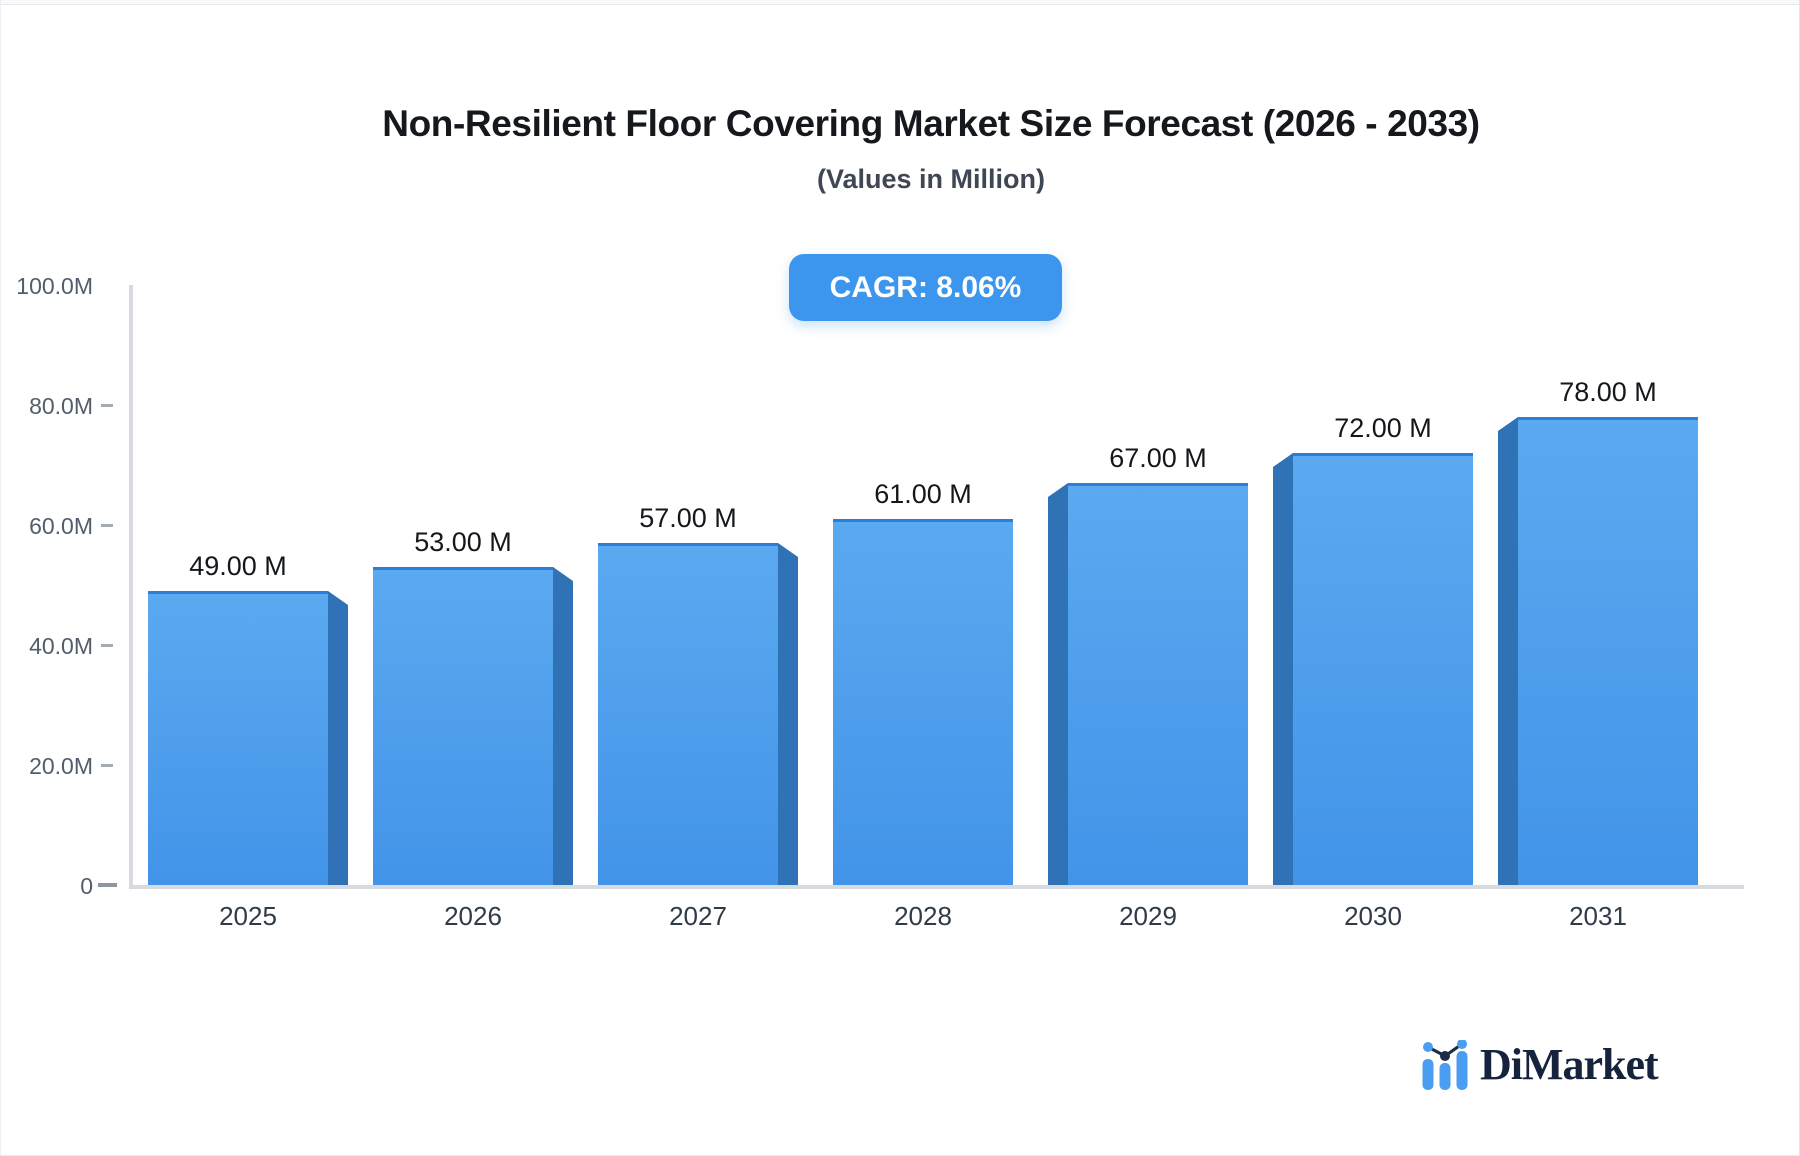  What do you see at coordinates (61, 406) in the screenshot?
I see `y-axis-label: 80.0M` at bounding box center [61, 406].